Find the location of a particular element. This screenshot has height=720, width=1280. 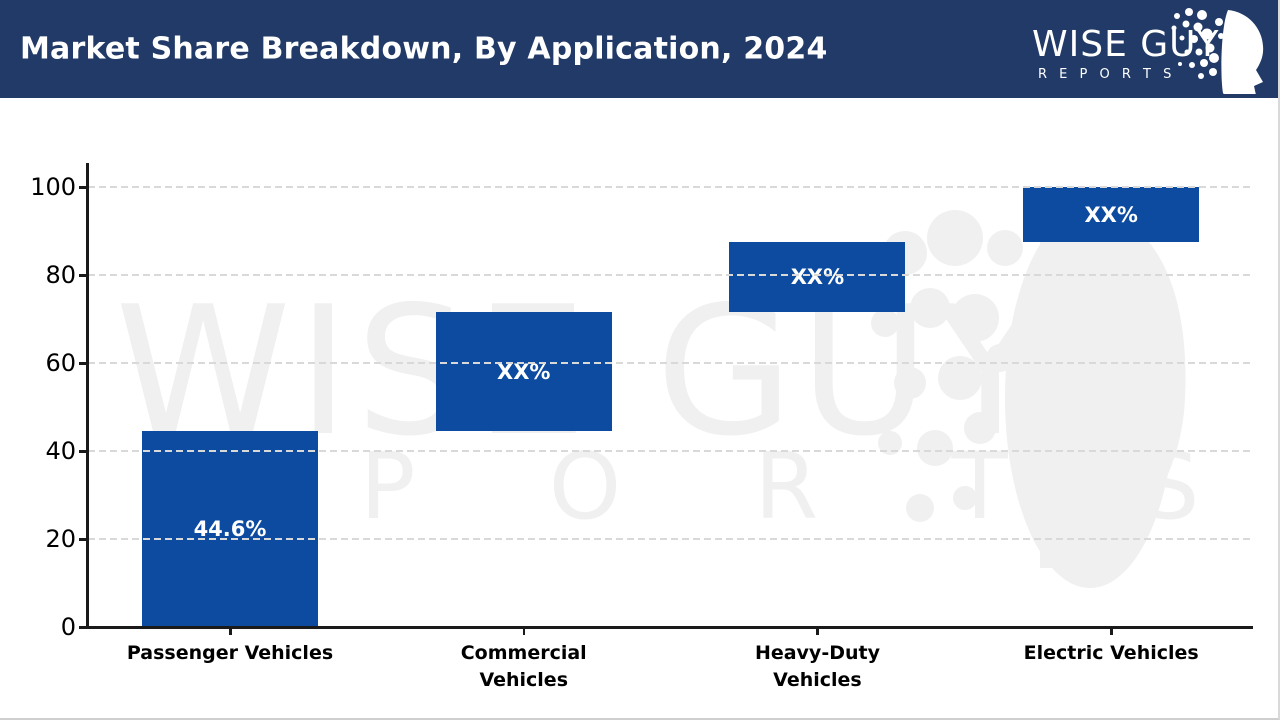

y-tick-label-100: 100 is located at coordinates (53, 187).